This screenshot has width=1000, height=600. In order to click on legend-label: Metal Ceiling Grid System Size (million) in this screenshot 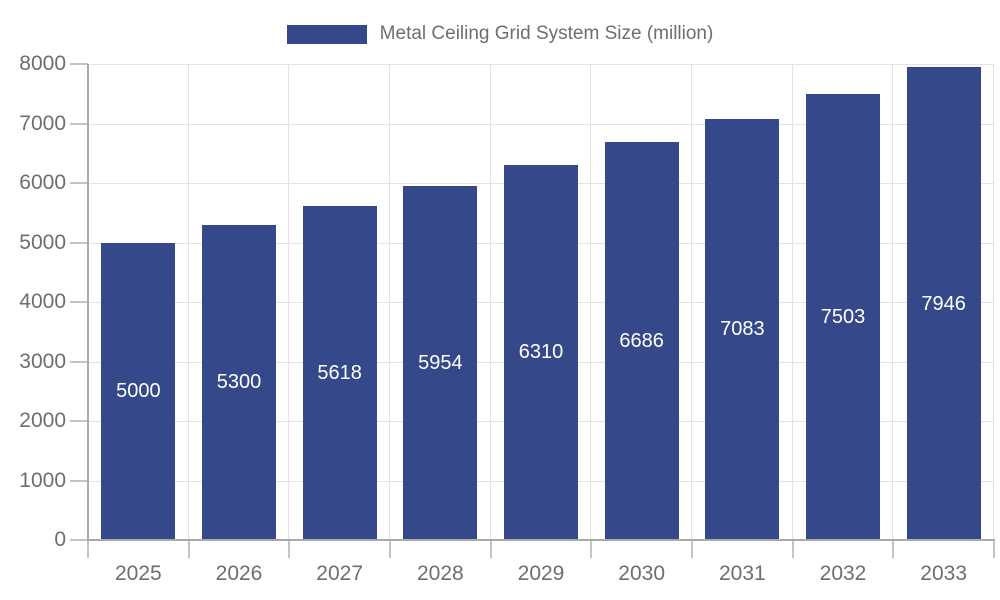, I will do `click(546, 33)`.